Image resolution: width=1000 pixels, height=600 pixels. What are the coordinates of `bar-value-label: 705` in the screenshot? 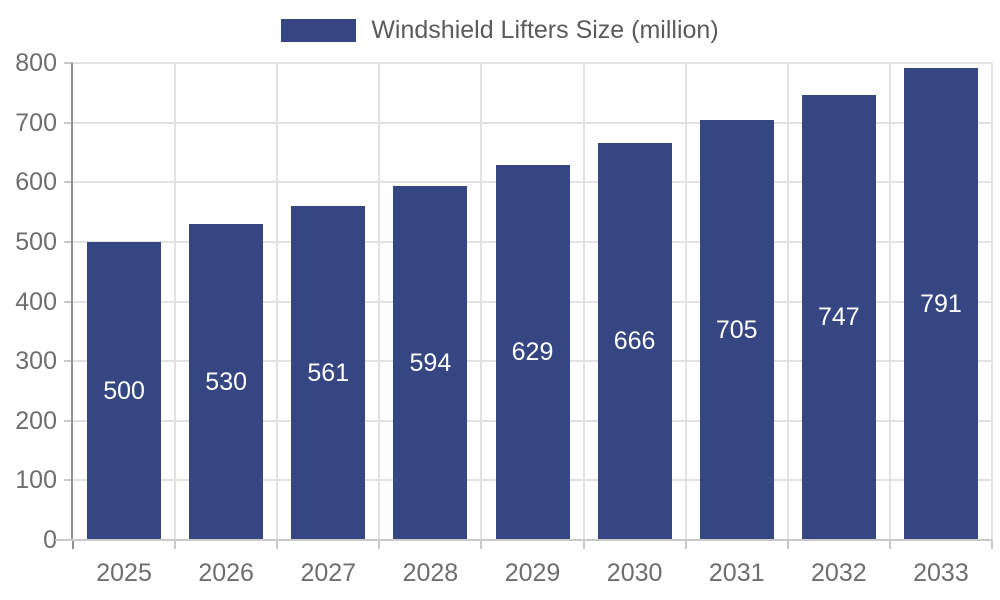 It's located at (736, 329).